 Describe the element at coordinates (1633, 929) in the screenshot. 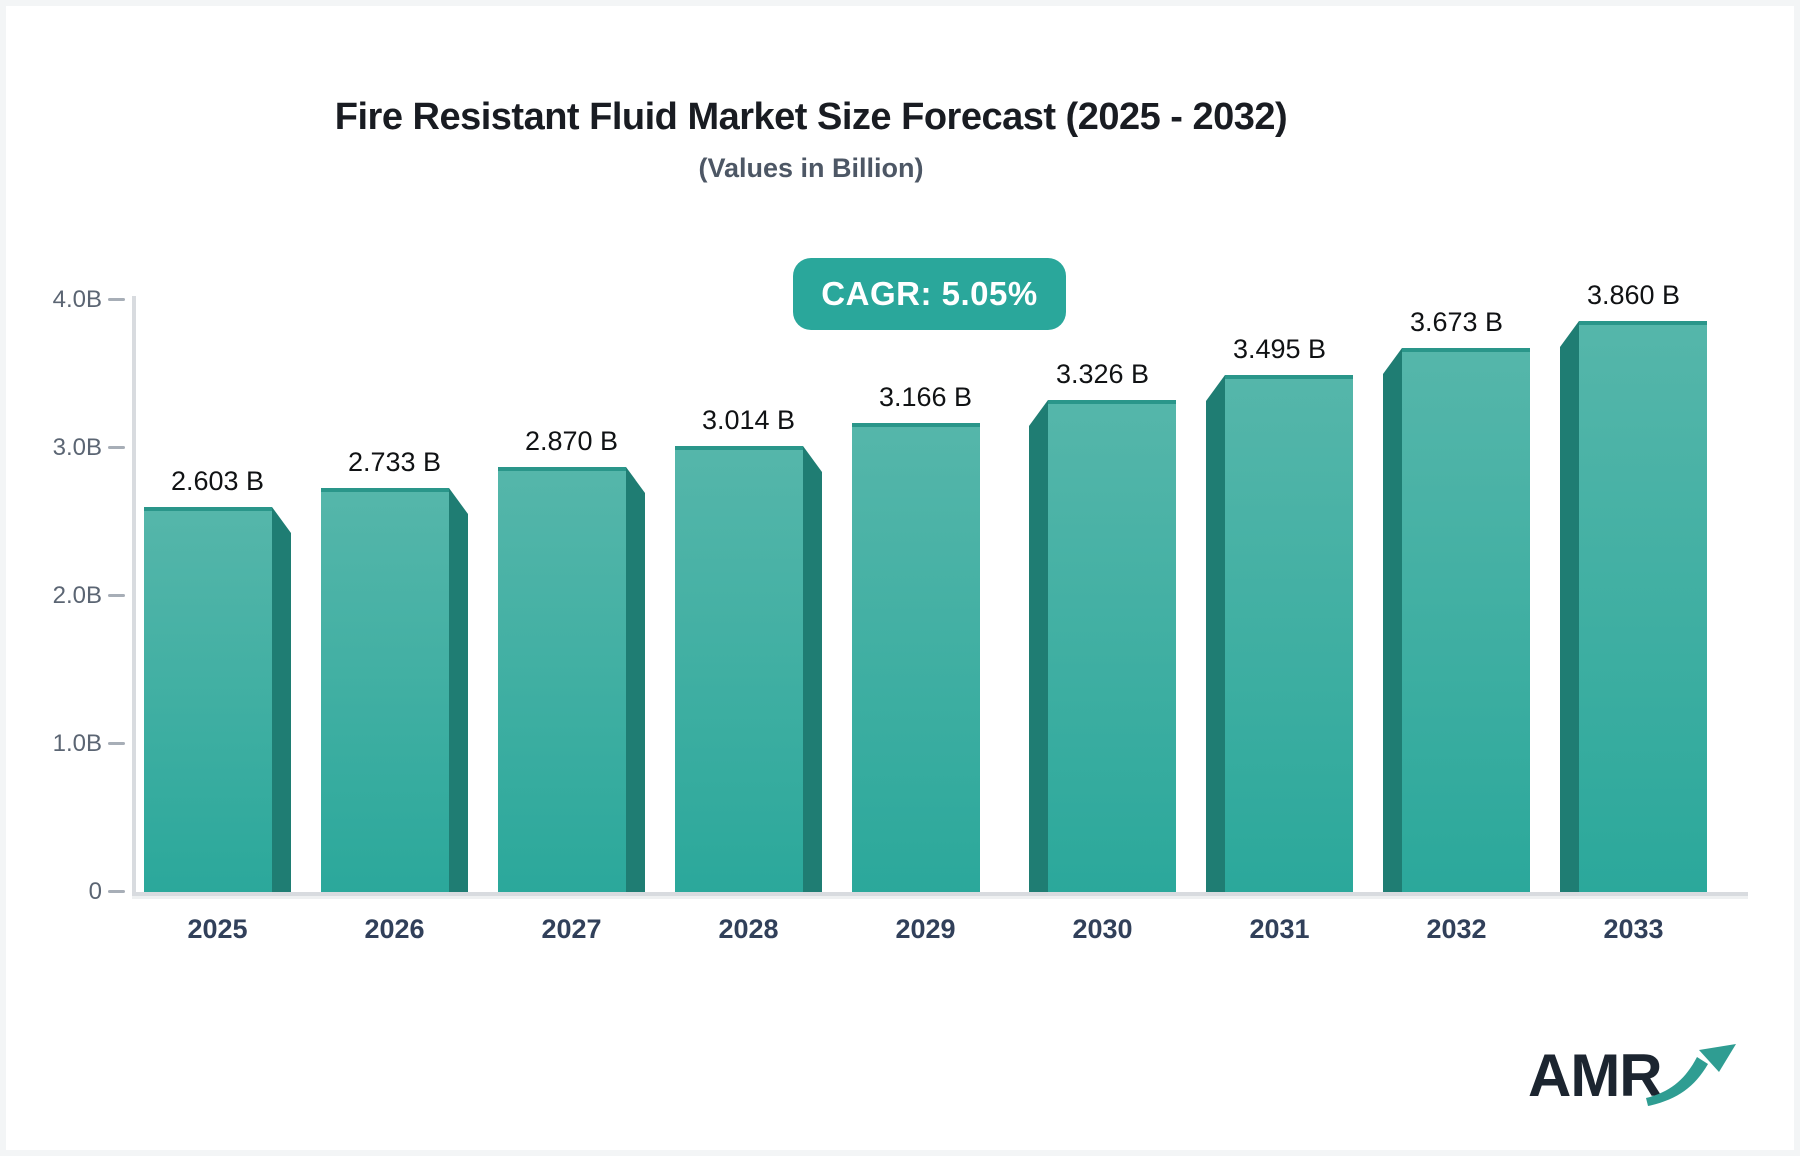

I see `x-axis-label-2033: 2033` at that location.